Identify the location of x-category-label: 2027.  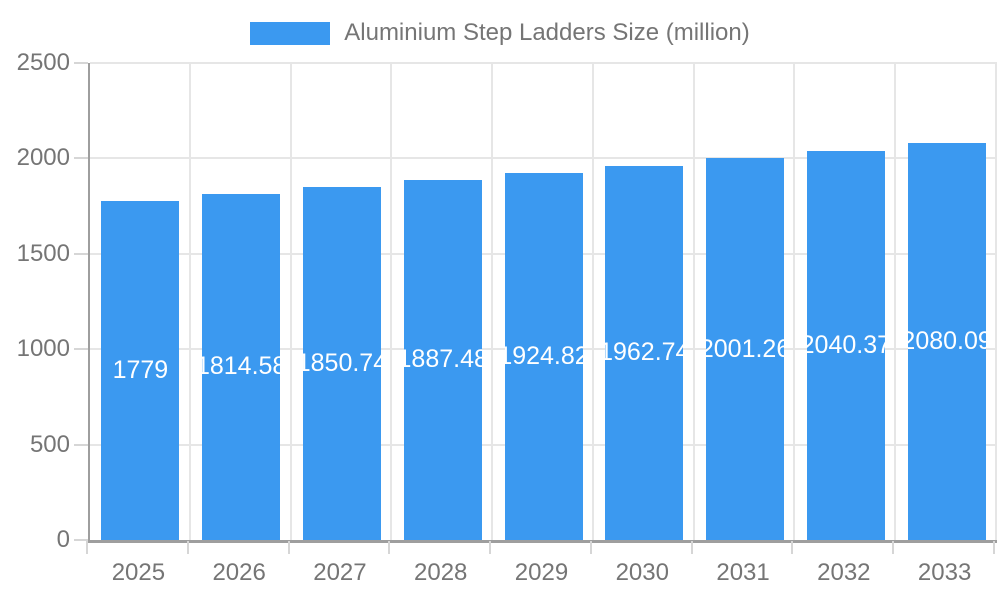
(340, 572).